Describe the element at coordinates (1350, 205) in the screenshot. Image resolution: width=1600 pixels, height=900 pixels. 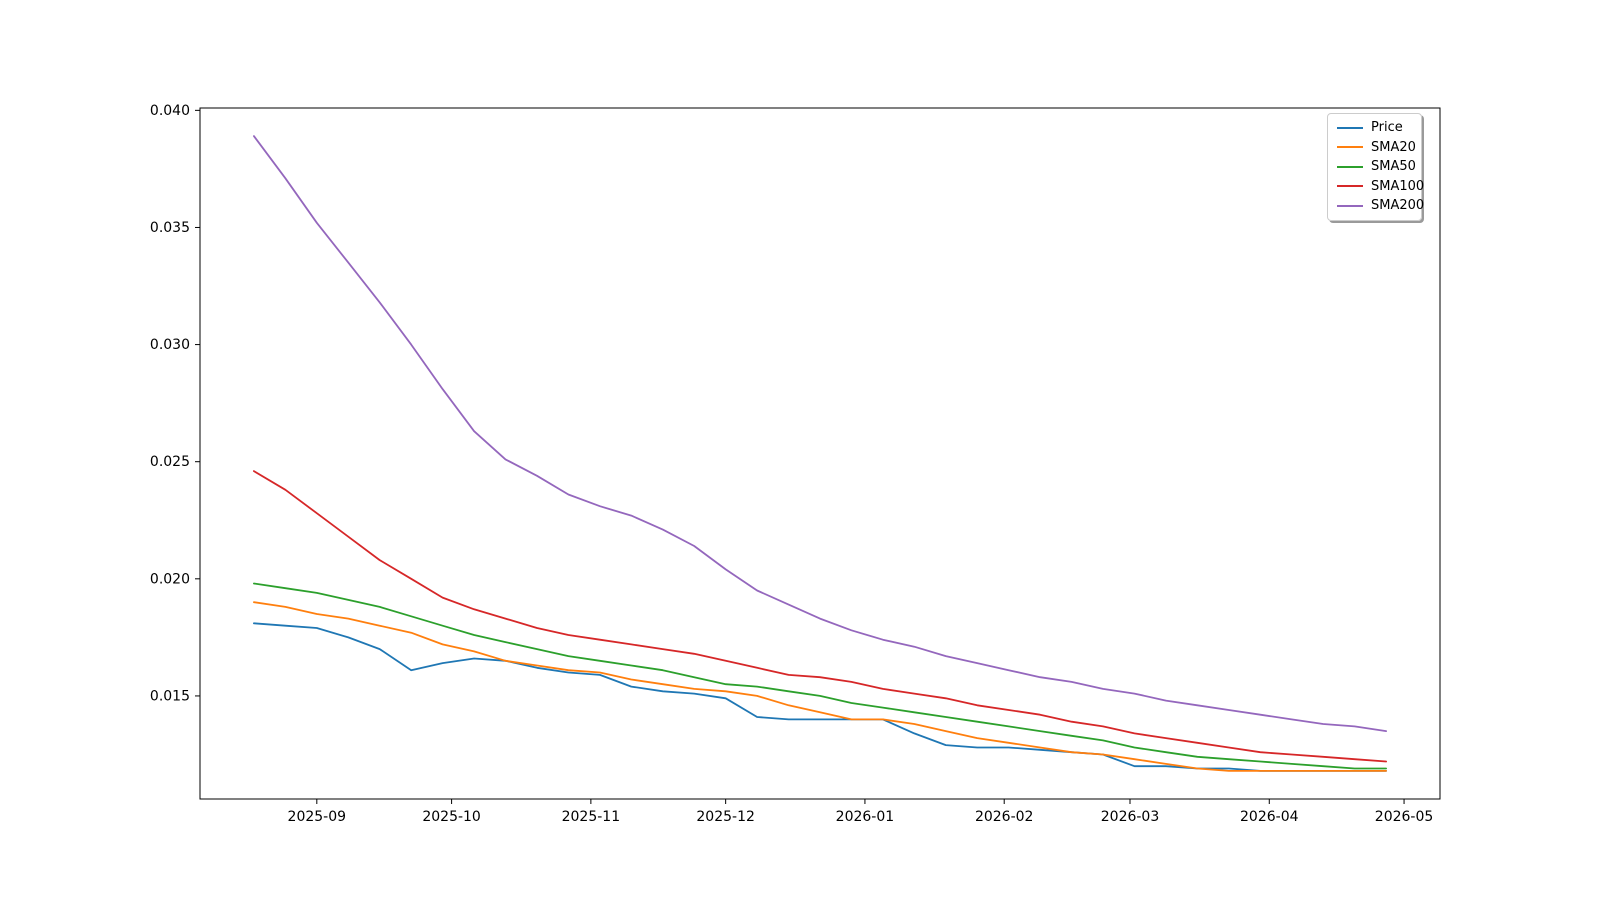
I see `legend-swatch-sma200` at that location.